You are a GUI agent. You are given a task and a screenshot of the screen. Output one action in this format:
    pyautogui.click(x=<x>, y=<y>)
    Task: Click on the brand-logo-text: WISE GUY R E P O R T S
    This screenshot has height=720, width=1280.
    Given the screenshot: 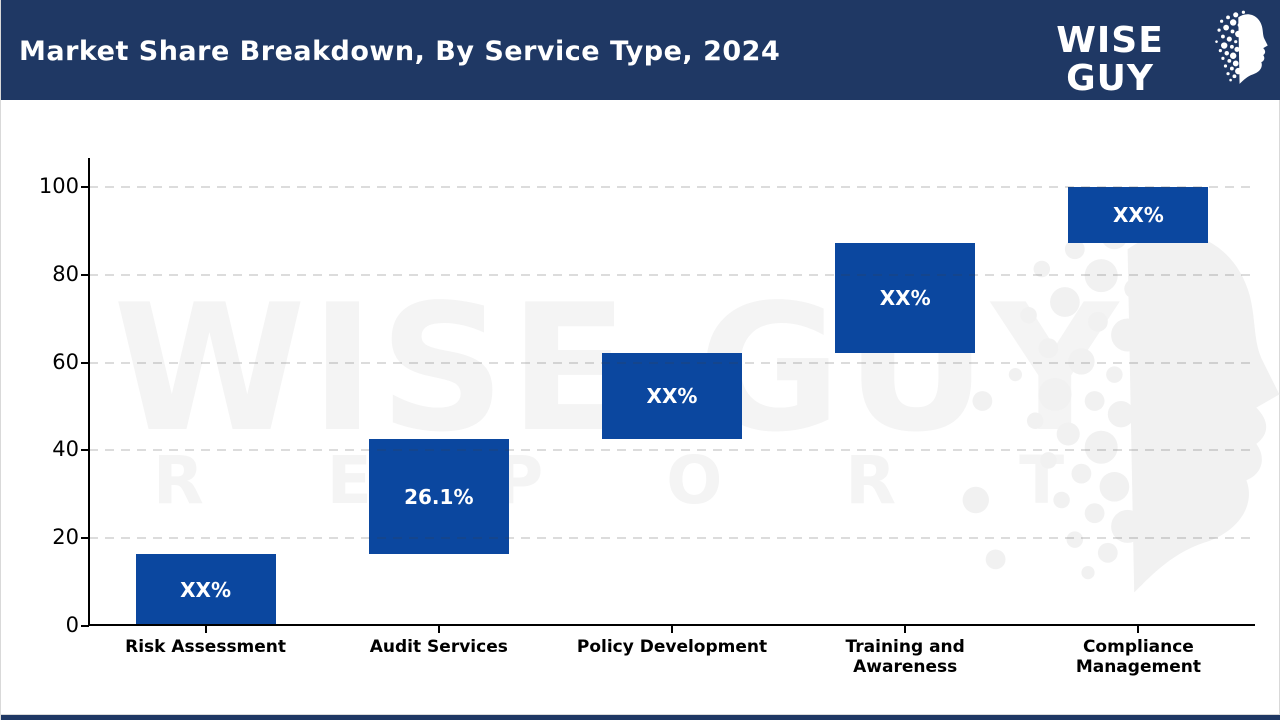 What is the action you would take?
    pyautogui.click(x=1110, y=77)
    